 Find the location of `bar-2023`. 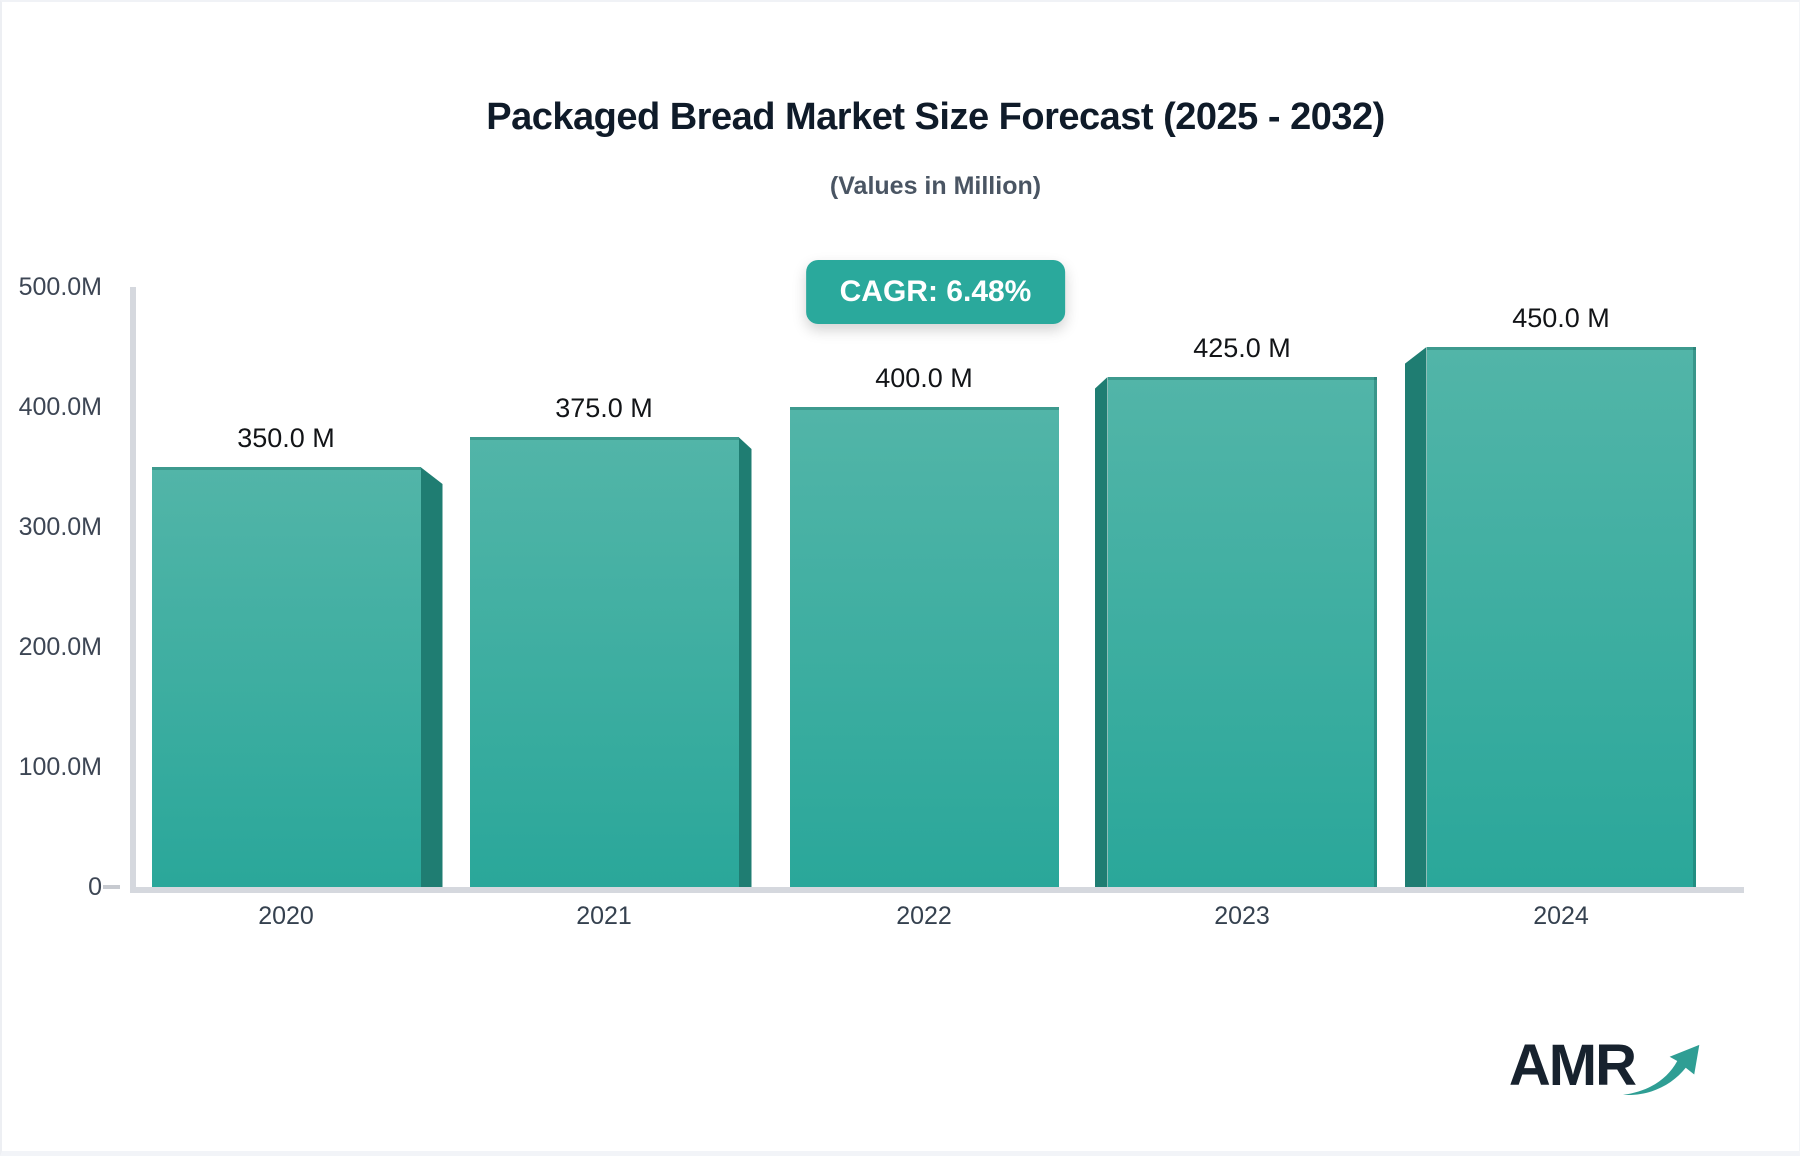

bar-2023 is located at coordinates (1242, 632).